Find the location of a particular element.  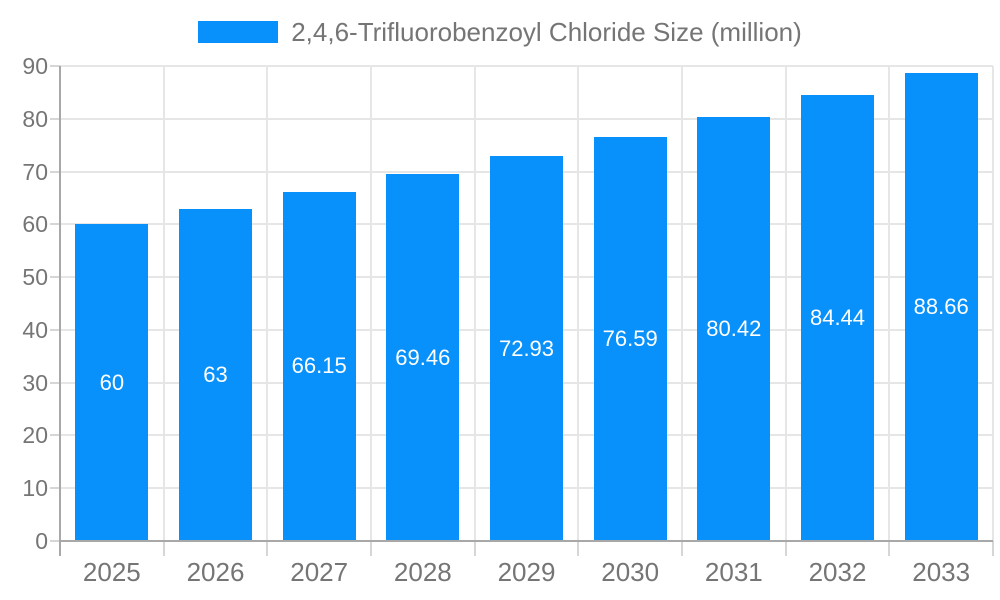

legend-swatch-icon is located at coordinates (238, 32).